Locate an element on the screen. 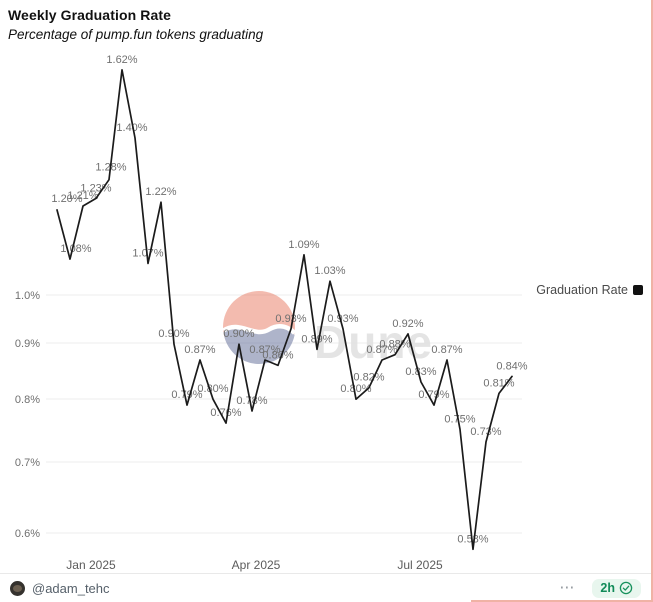 This screenshot has width=653, height=602. point-label: 1.09% is located at coordinates (303, 245).